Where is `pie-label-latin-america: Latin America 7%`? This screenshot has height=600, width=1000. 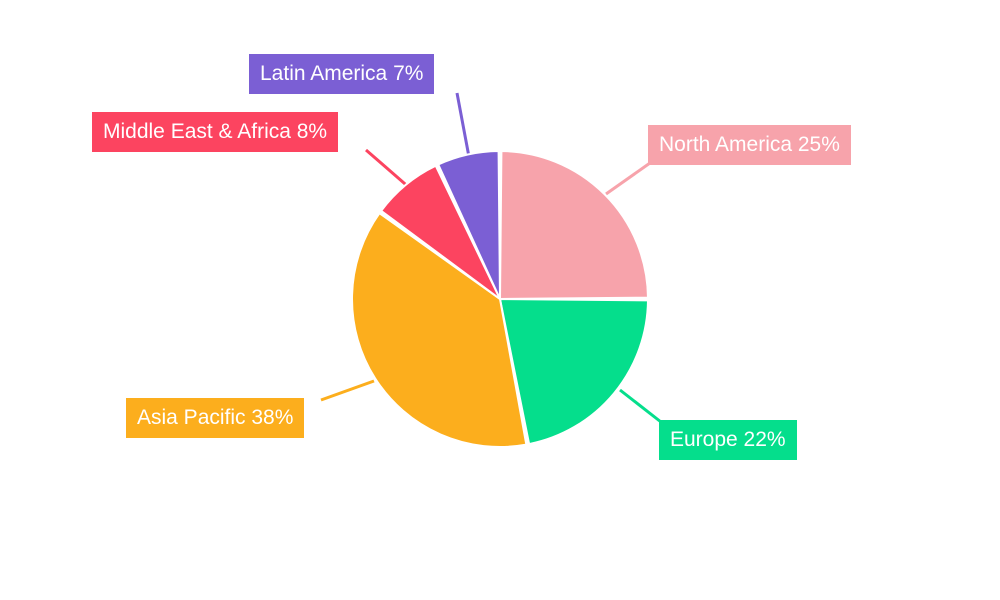 pie-label-latin-america: Latin America 7% is located at coordinates (342, 74).